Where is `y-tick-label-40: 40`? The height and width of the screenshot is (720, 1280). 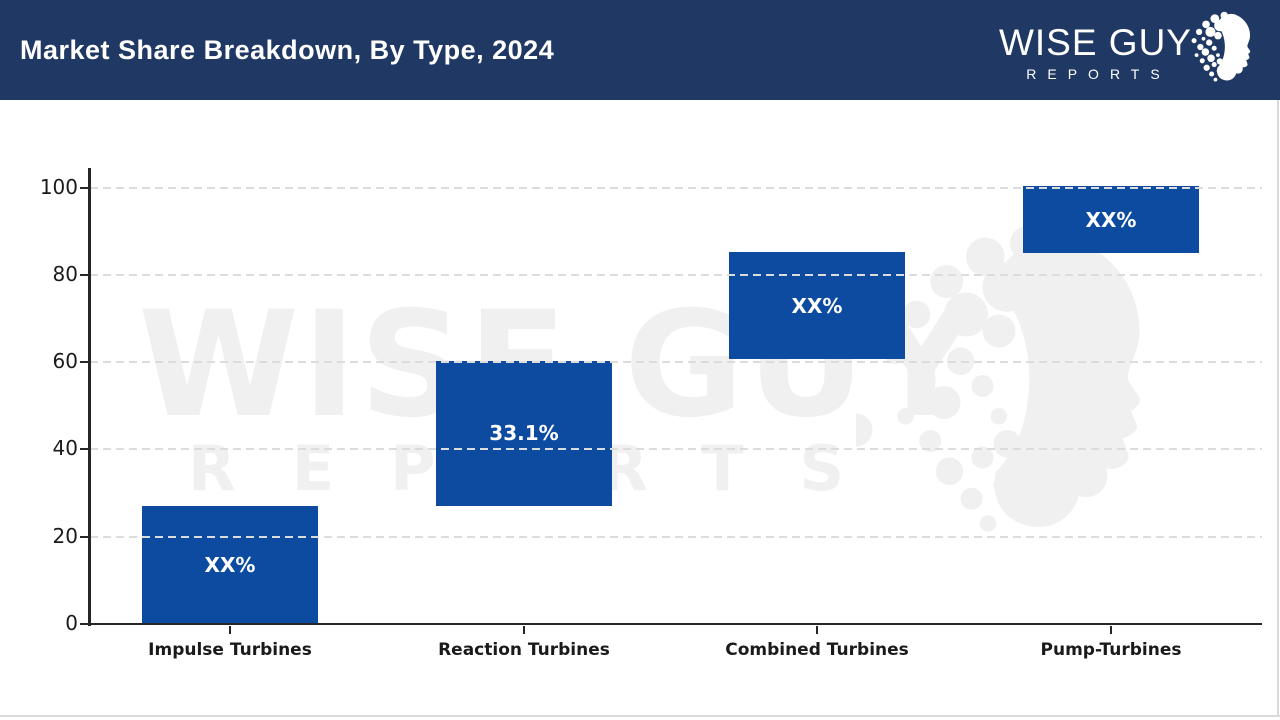 y-tick-label-40: 40 is located at coordinates (65, 448).